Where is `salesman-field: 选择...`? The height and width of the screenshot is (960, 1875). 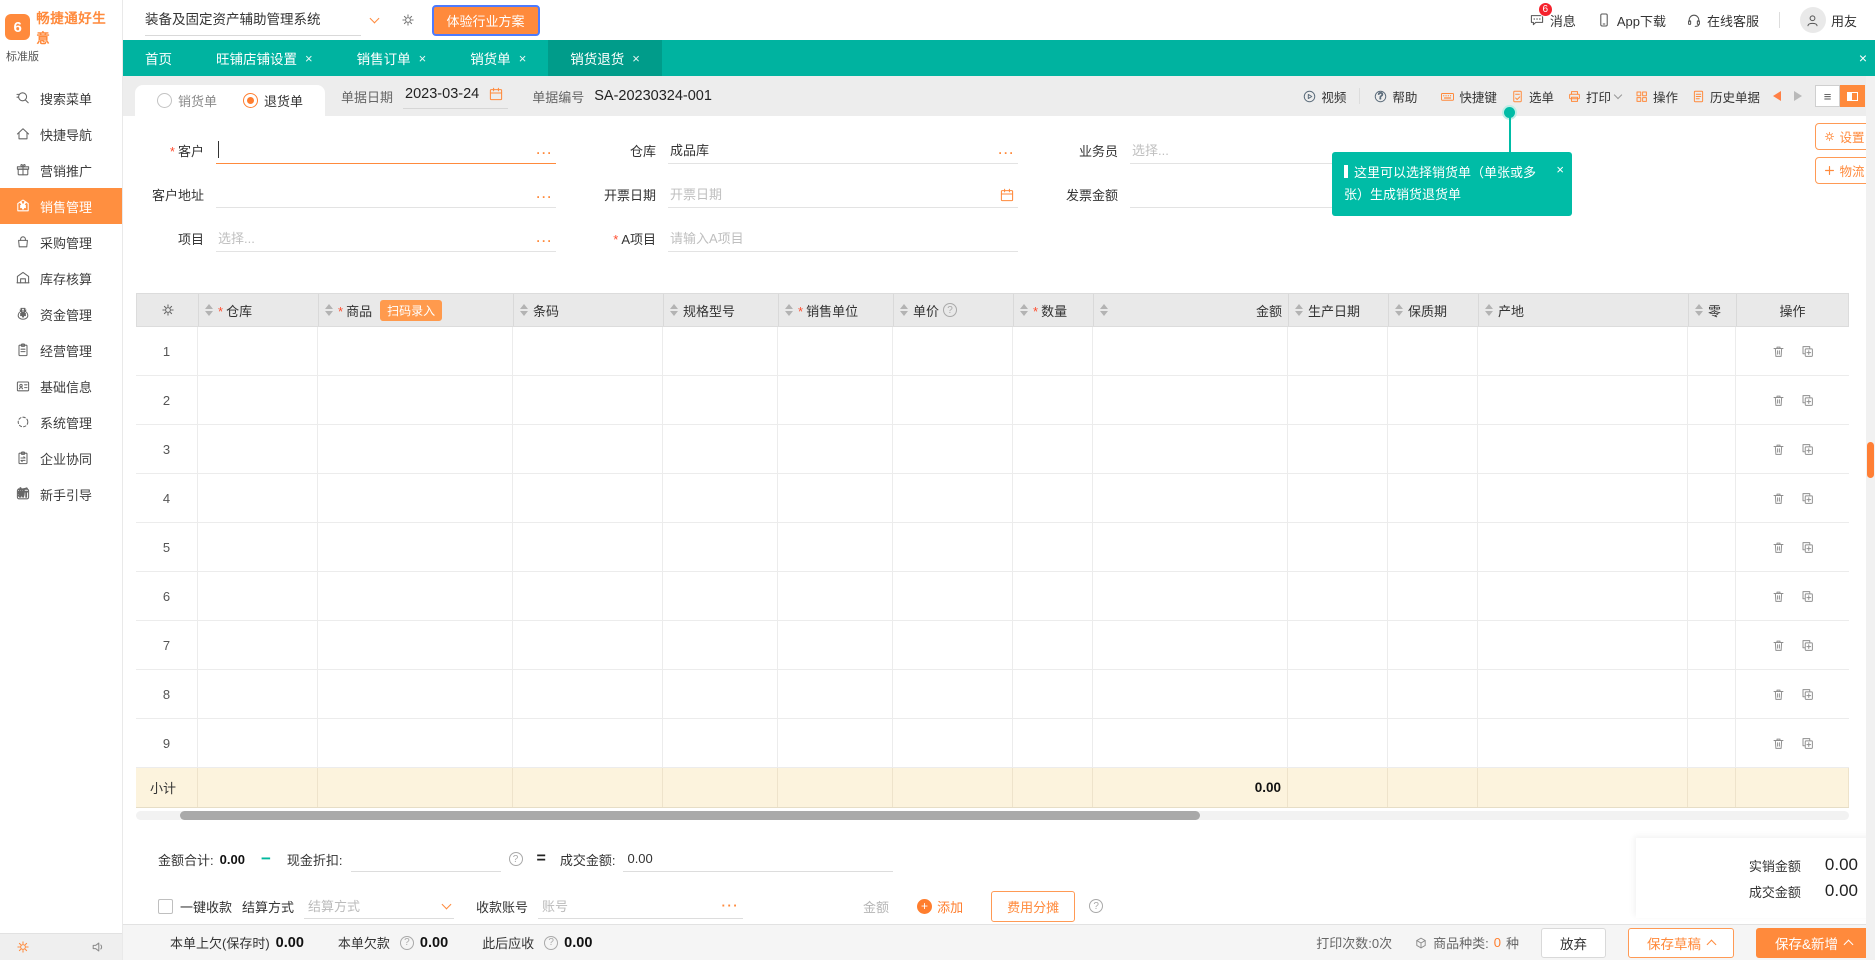 salesman-field: 选择... is located at coordinates (1300, 150).